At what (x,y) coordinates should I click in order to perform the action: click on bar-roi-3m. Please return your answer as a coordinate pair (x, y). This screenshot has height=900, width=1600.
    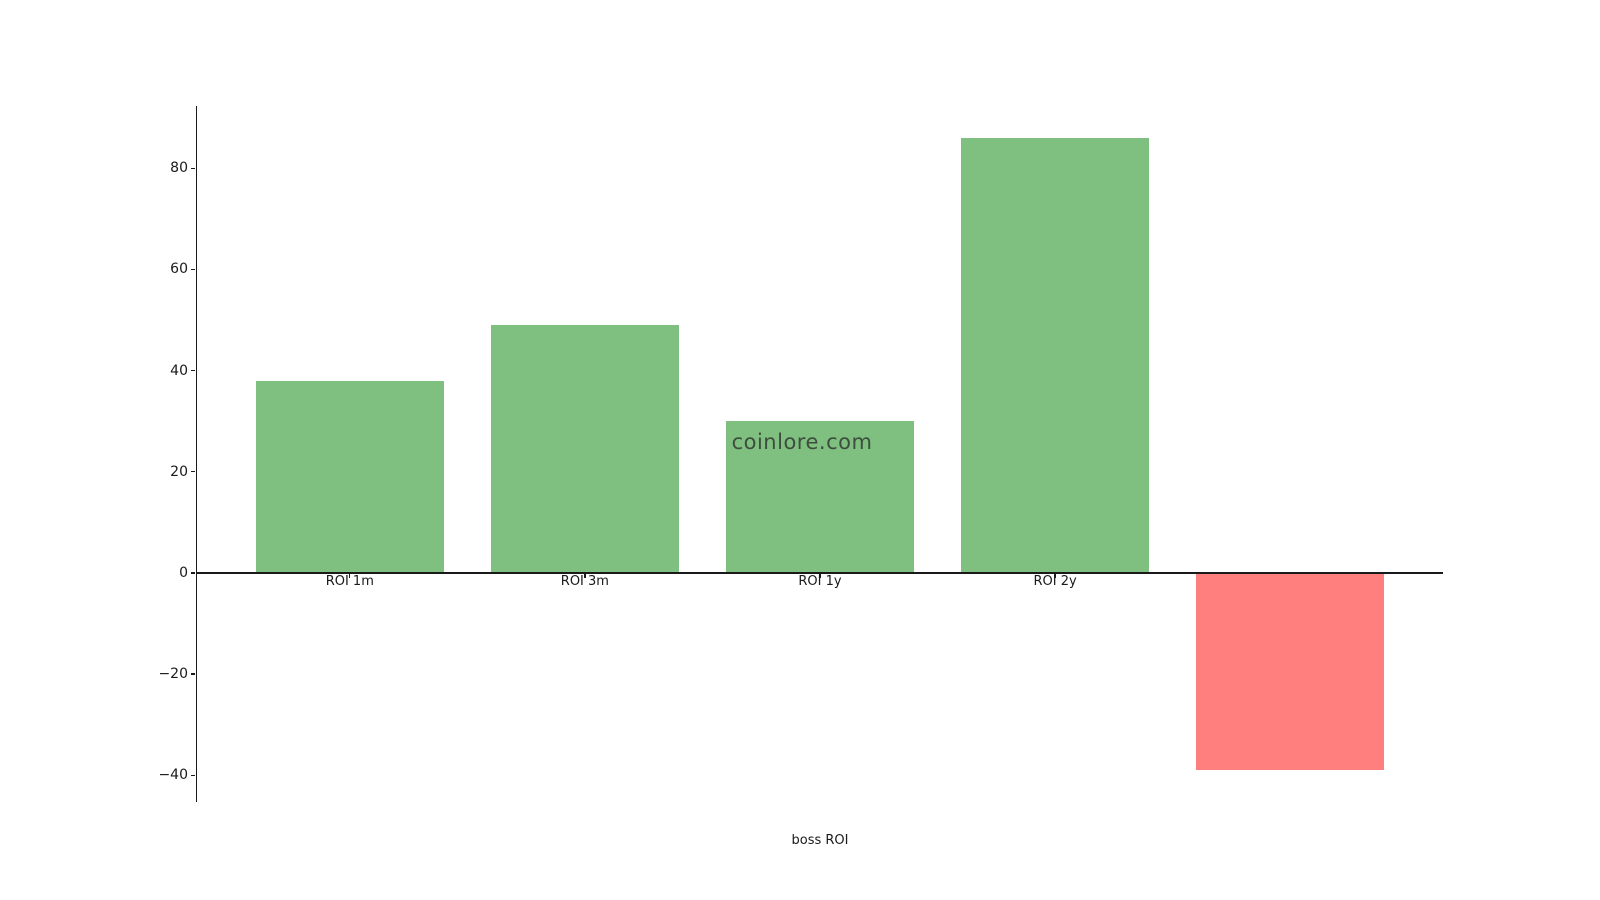
    Looking at the image, I should click on (584, 449).